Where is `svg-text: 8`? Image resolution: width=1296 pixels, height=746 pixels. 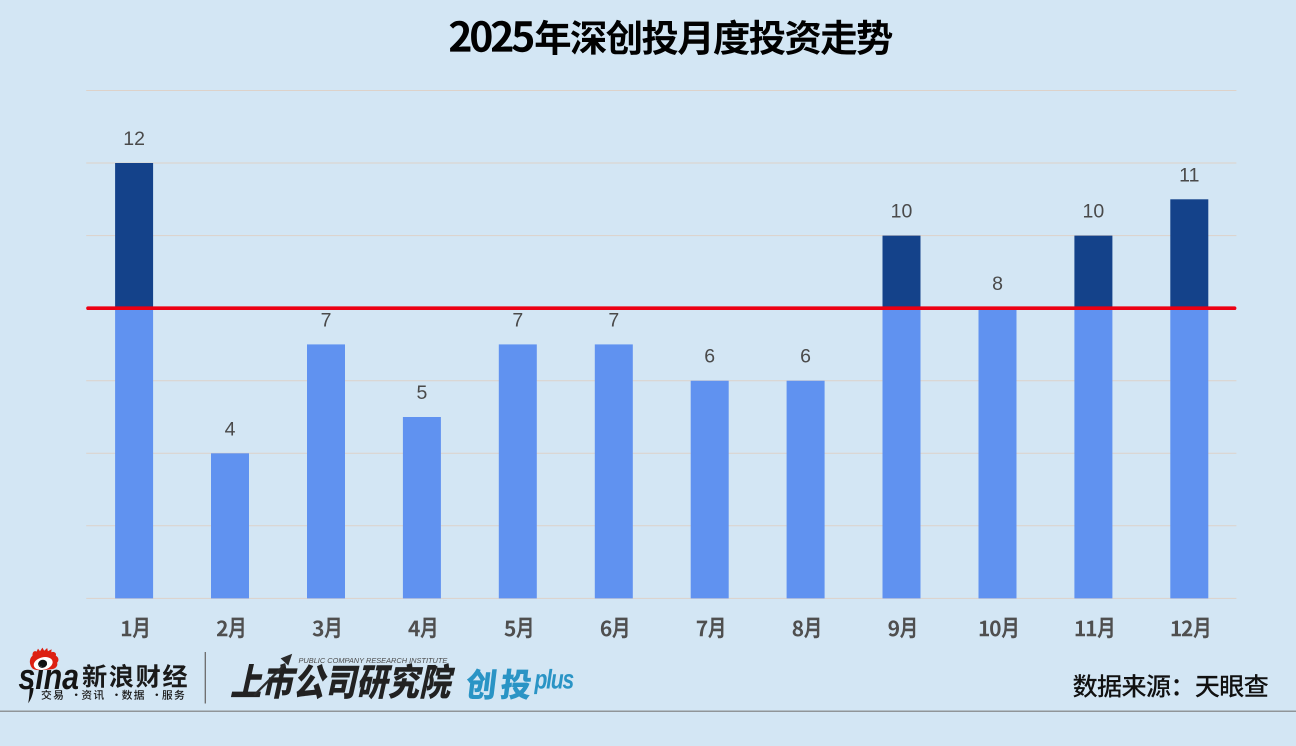 svg-text: 8 is located at coordinates (997, 284).